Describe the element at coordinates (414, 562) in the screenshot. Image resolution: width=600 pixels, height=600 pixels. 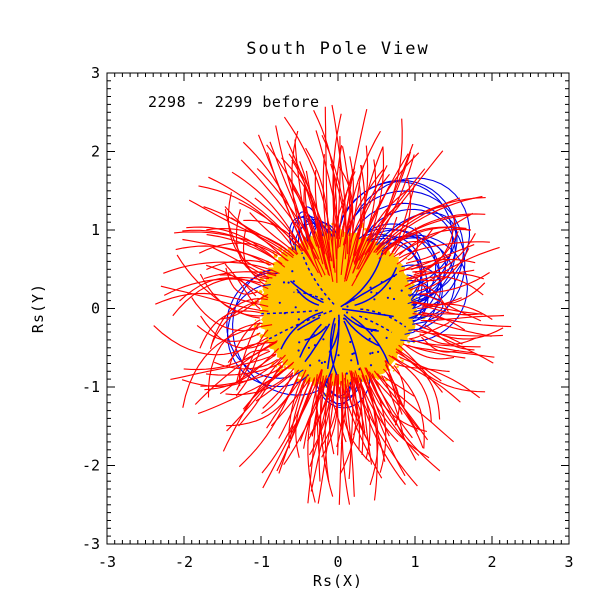
I see `x-tick-label: 1` at that location.